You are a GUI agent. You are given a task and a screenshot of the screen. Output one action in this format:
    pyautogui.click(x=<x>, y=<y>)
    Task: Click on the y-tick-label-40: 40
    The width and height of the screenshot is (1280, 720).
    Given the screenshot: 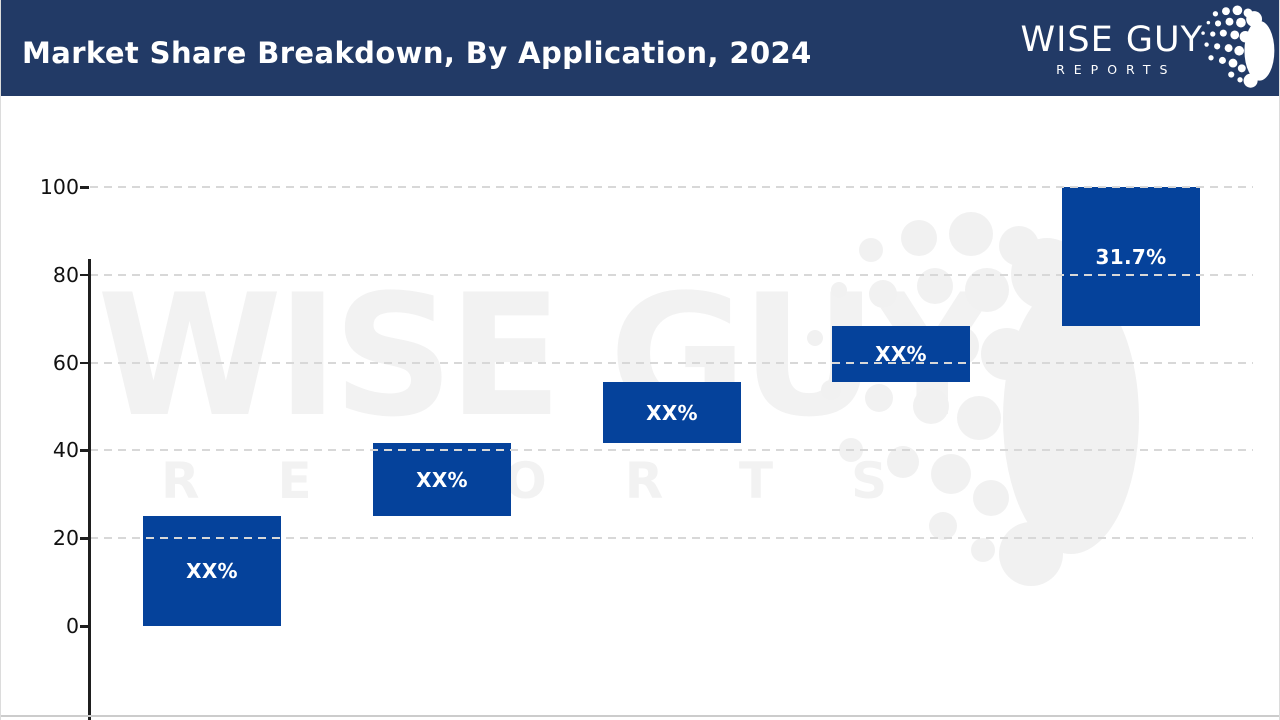 What is the action you would take?
    pyautogui.click(x=65, y=450)
    